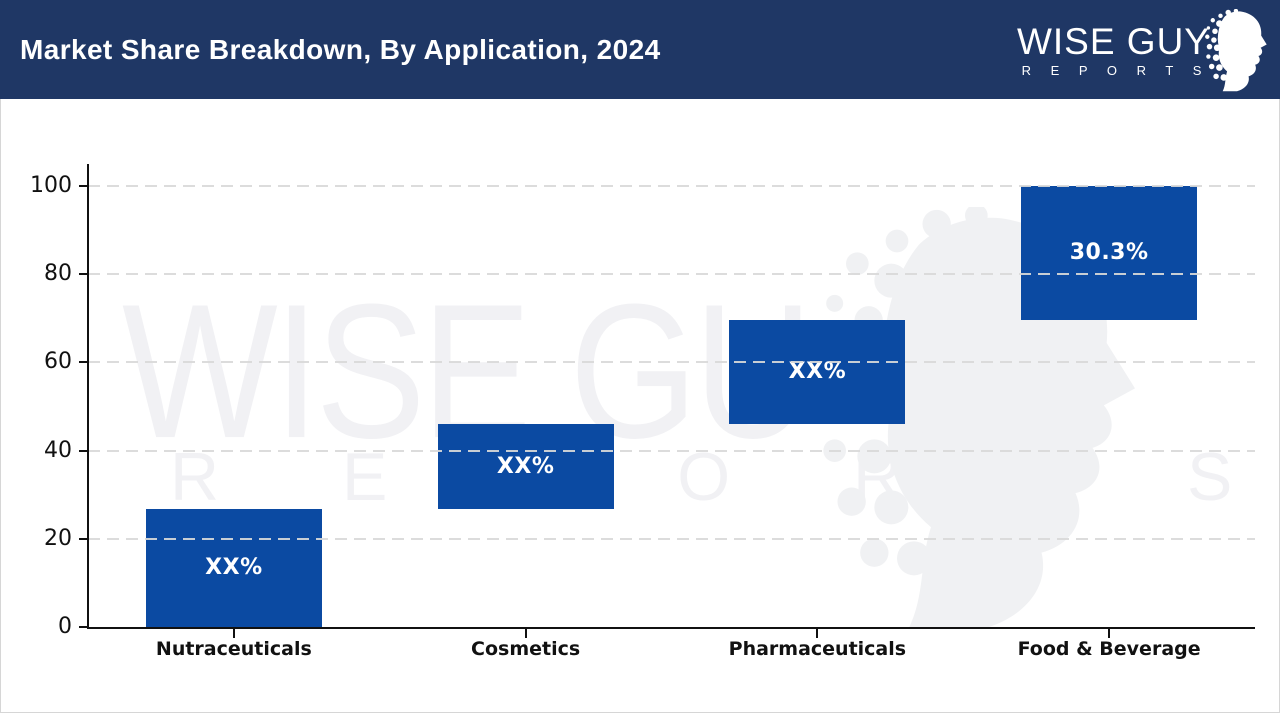  Describe the element at coordinates (1115, 70) in the screenshot. I see `brand-subtitle: R E P O R T S` at that location.